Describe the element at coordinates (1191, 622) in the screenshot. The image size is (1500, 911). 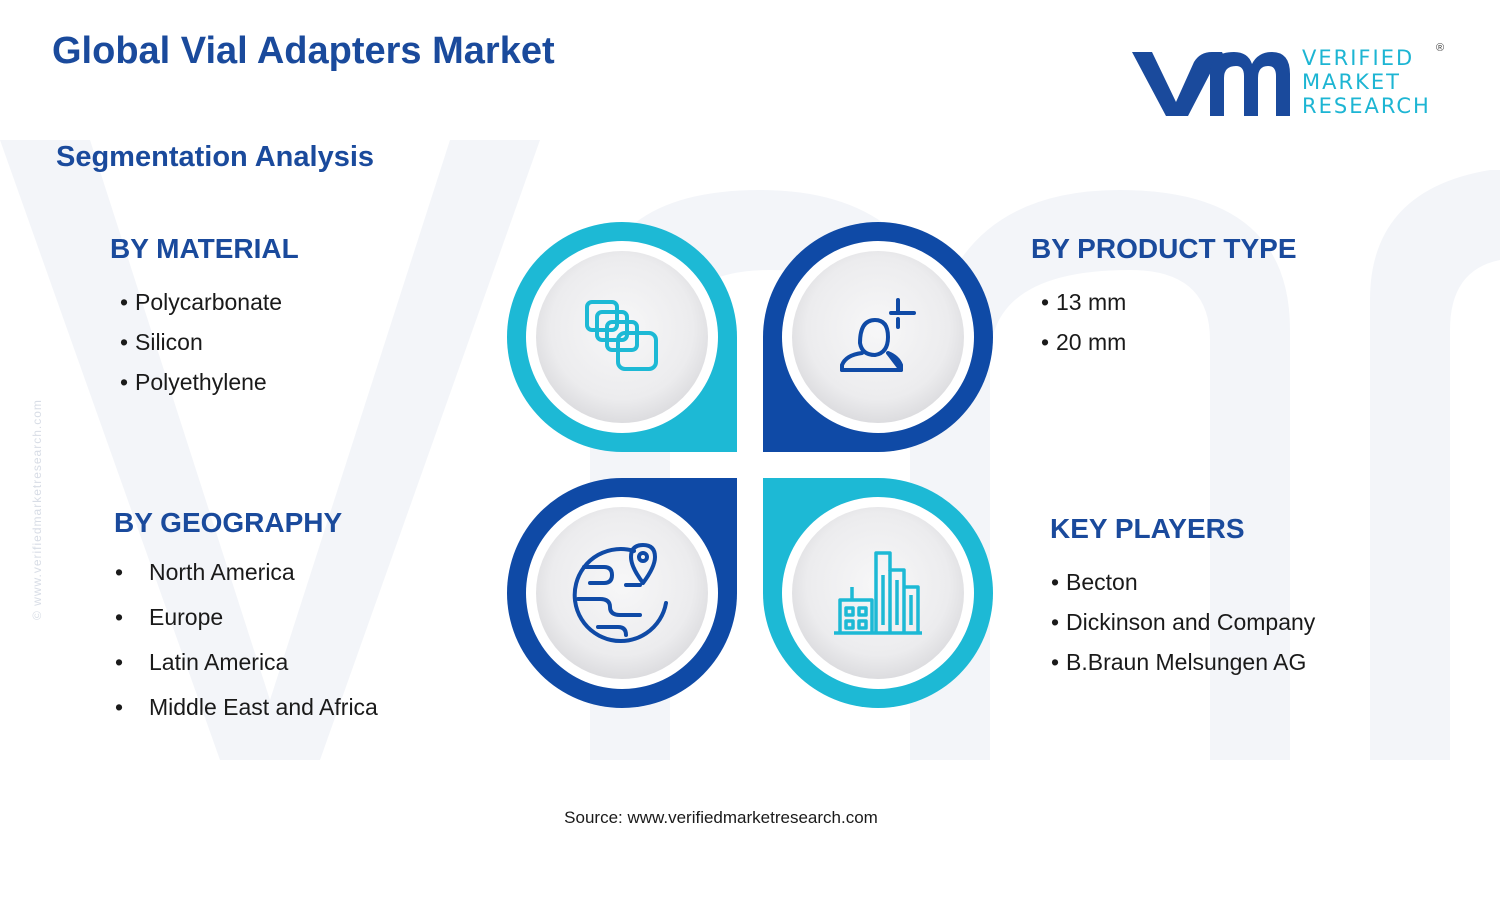
I see `key-player-item-2: Dickinson and Company` at that location.